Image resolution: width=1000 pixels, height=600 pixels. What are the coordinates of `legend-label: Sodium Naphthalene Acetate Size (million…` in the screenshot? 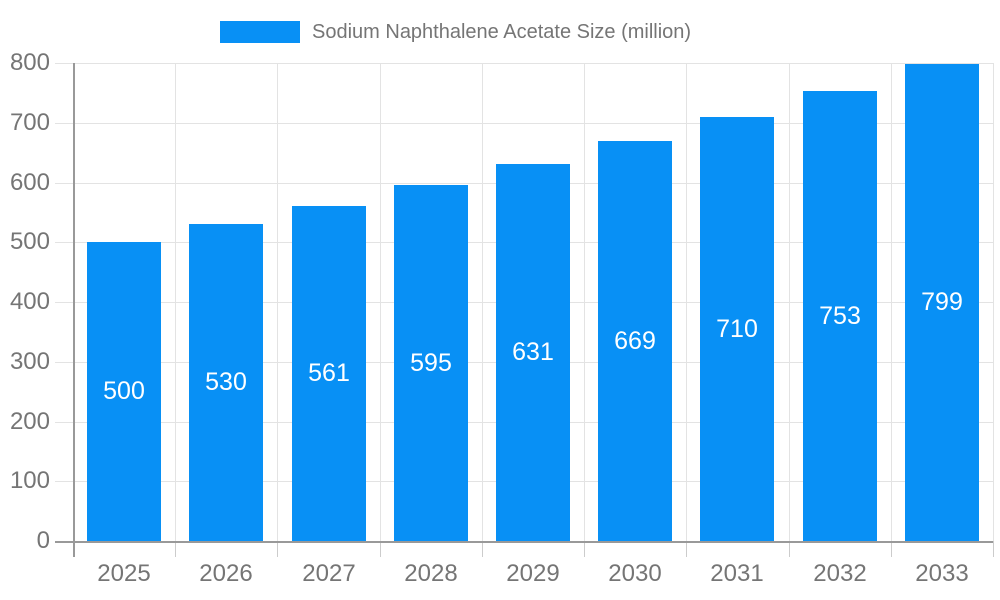 It's located at (502, 31).